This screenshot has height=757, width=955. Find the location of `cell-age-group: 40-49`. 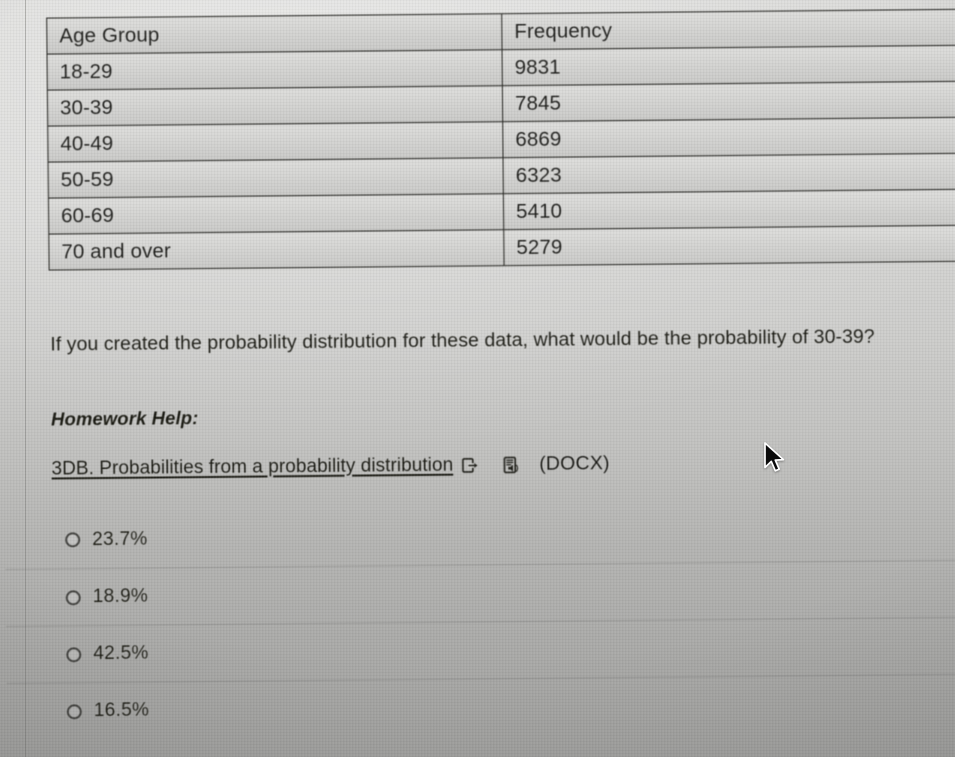

cell-age-group: 40-49 is located at coordinates (275, 142).